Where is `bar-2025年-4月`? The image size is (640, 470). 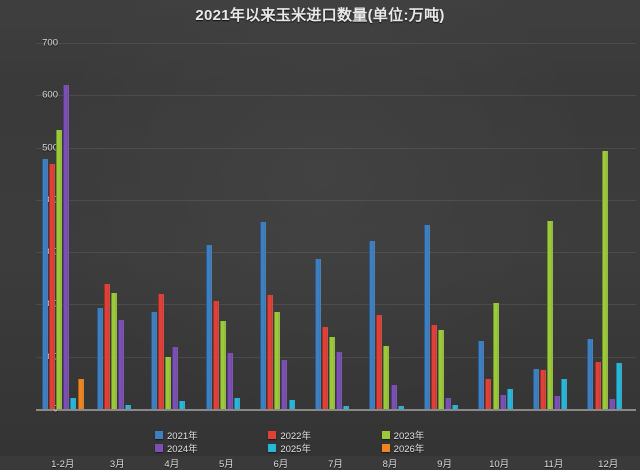
bar-2025年-4月 is located at coordinates (182, 405).